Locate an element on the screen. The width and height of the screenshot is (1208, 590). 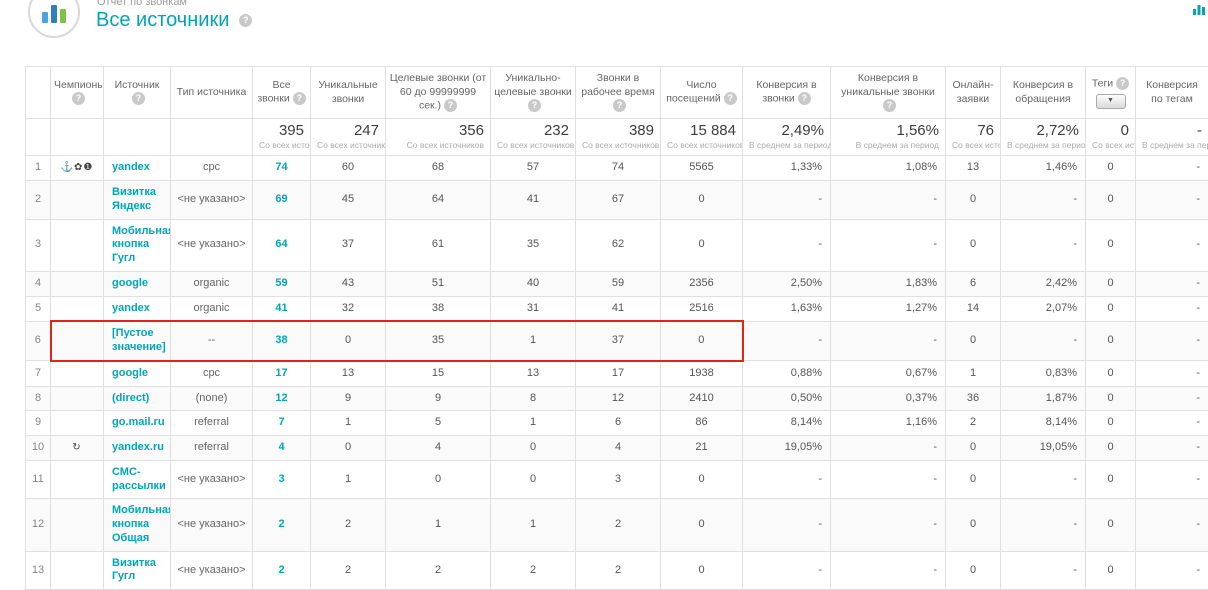
column-label: Конверсия в уникальные звонки is located at coordinates (888, 85).